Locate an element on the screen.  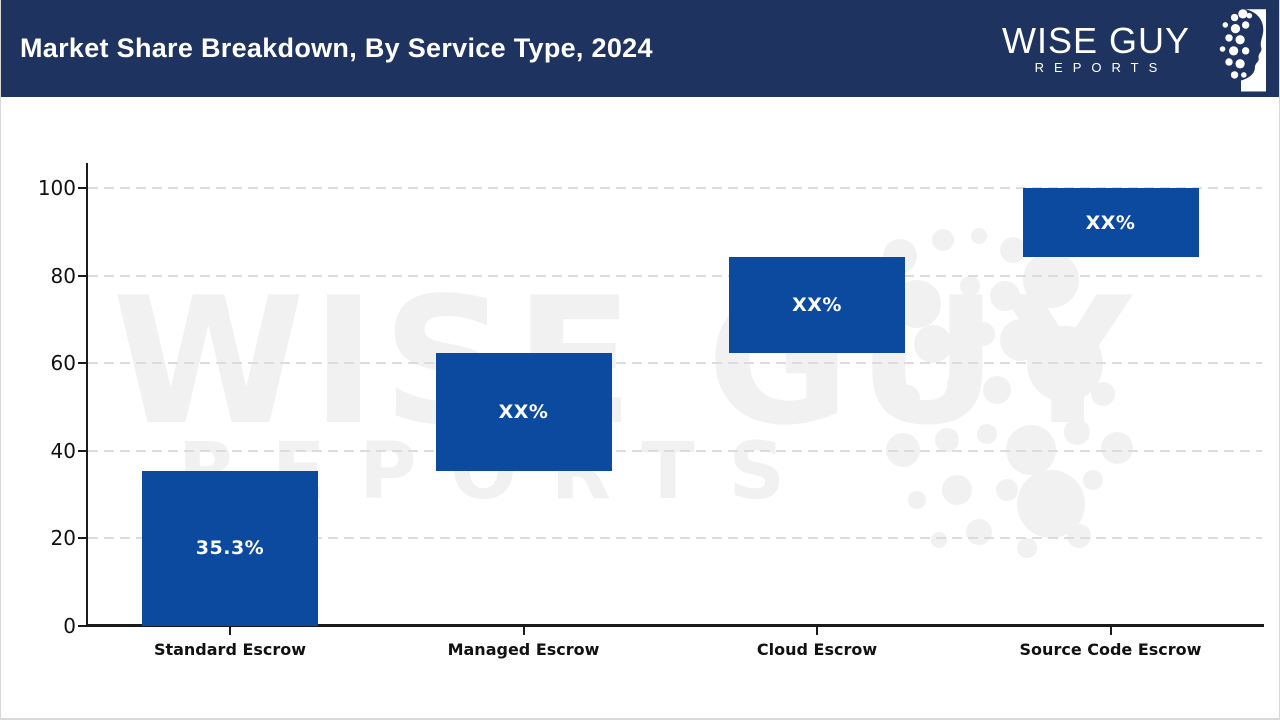
logo-head-icon is located at coordinates (1242, 50).